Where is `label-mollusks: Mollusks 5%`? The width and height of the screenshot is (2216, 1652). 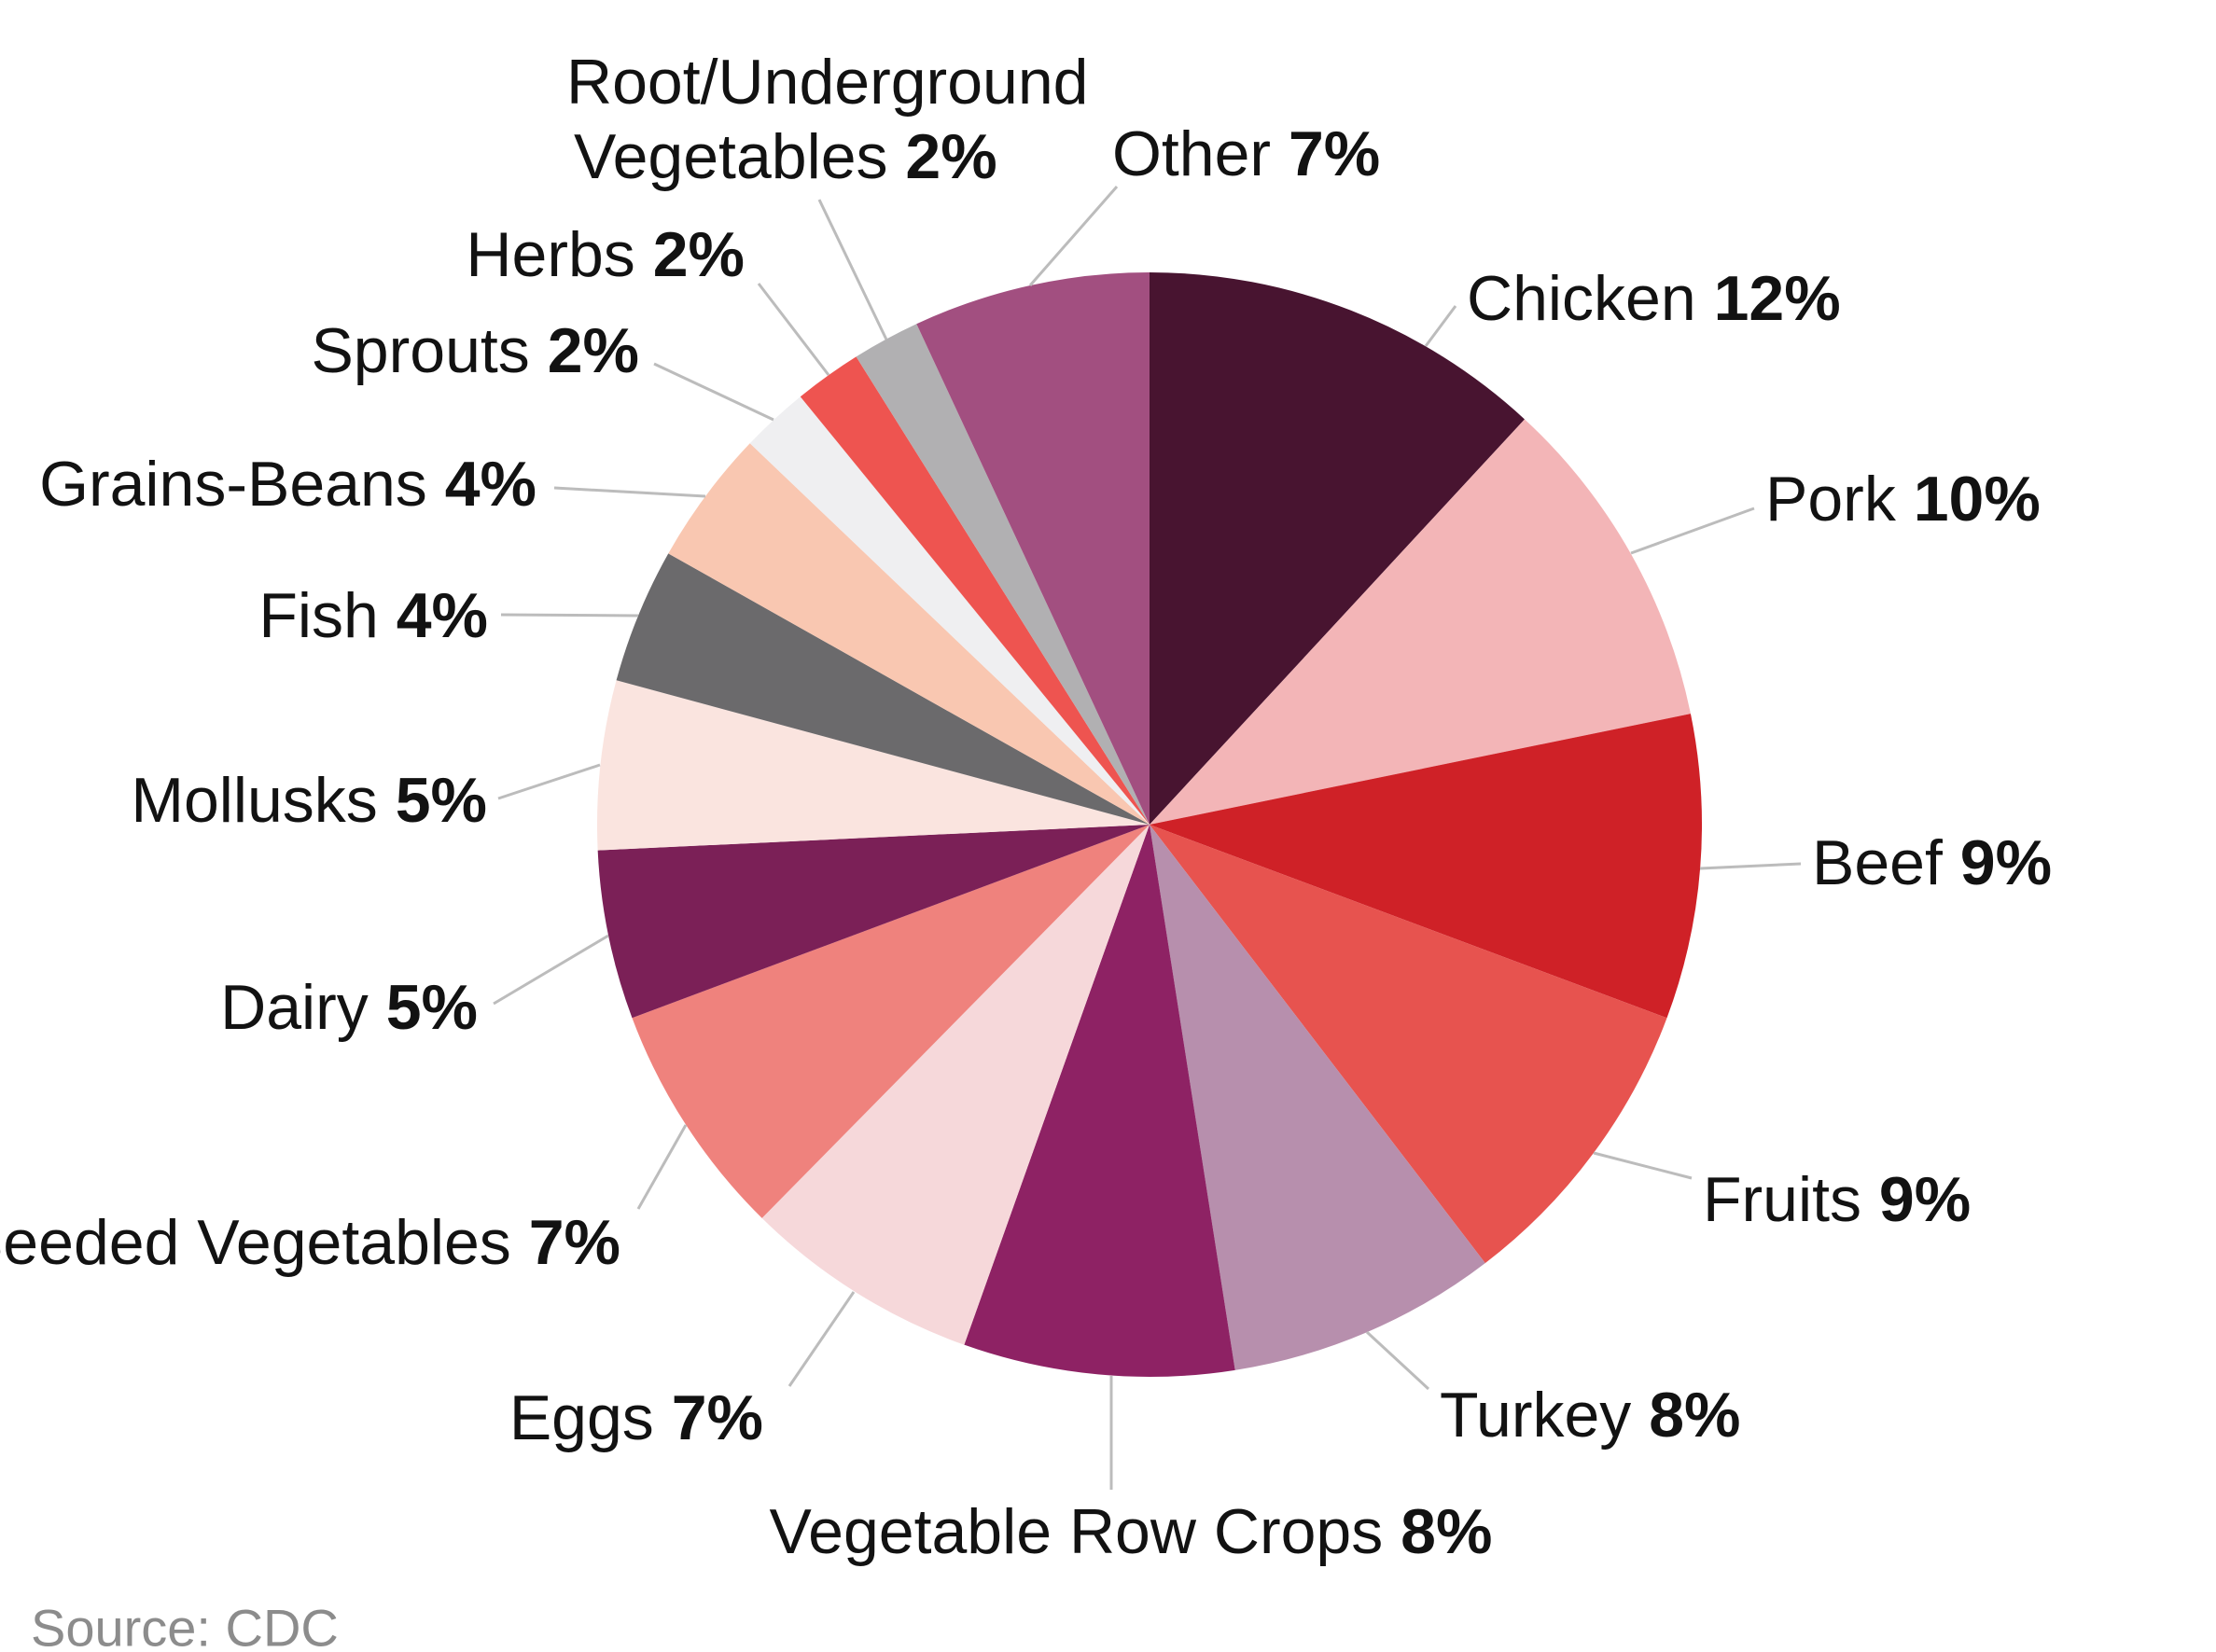
label-mollusks: Mollusks 5% is located at coordinates (309, 800).